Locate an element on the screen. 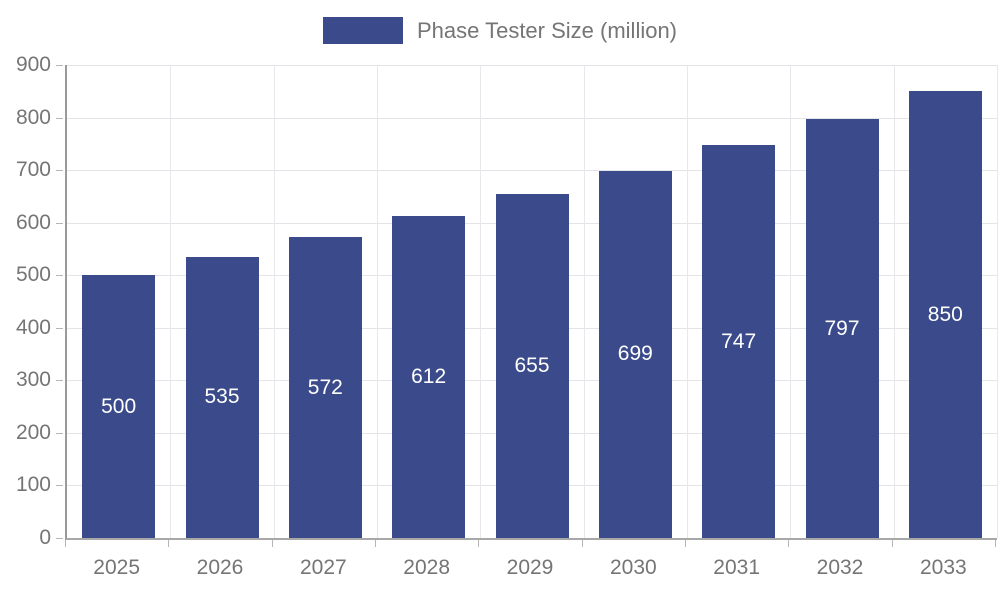 Image resolution: width=1000 pixels, height=600 pixels. bar-2026: 535 is located at coordinates (222, 397).